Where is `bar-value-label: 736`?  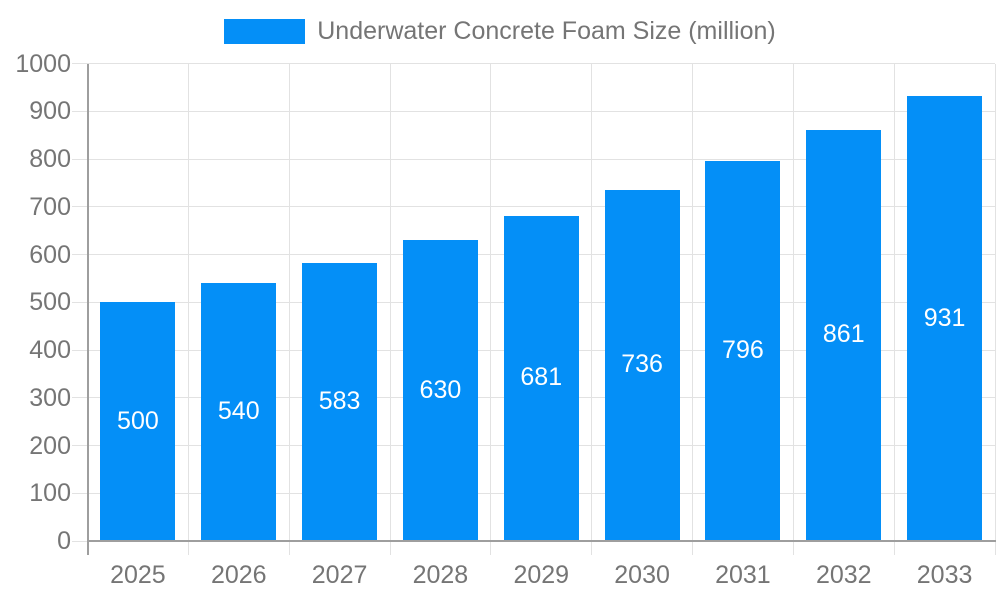 bar-value-label: 736 is located at coordinates (642, 364).